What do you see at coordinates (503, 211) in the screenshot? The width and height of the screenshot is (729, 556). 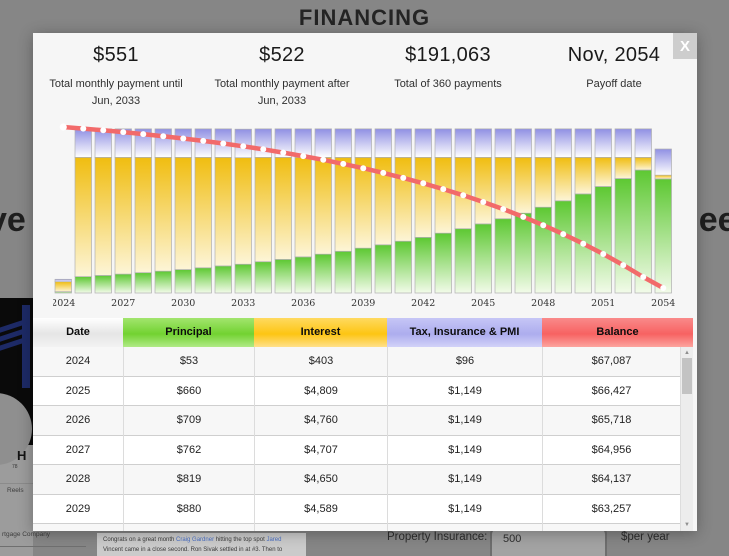 I see `bar-2046` at bounding box center [503, 211].